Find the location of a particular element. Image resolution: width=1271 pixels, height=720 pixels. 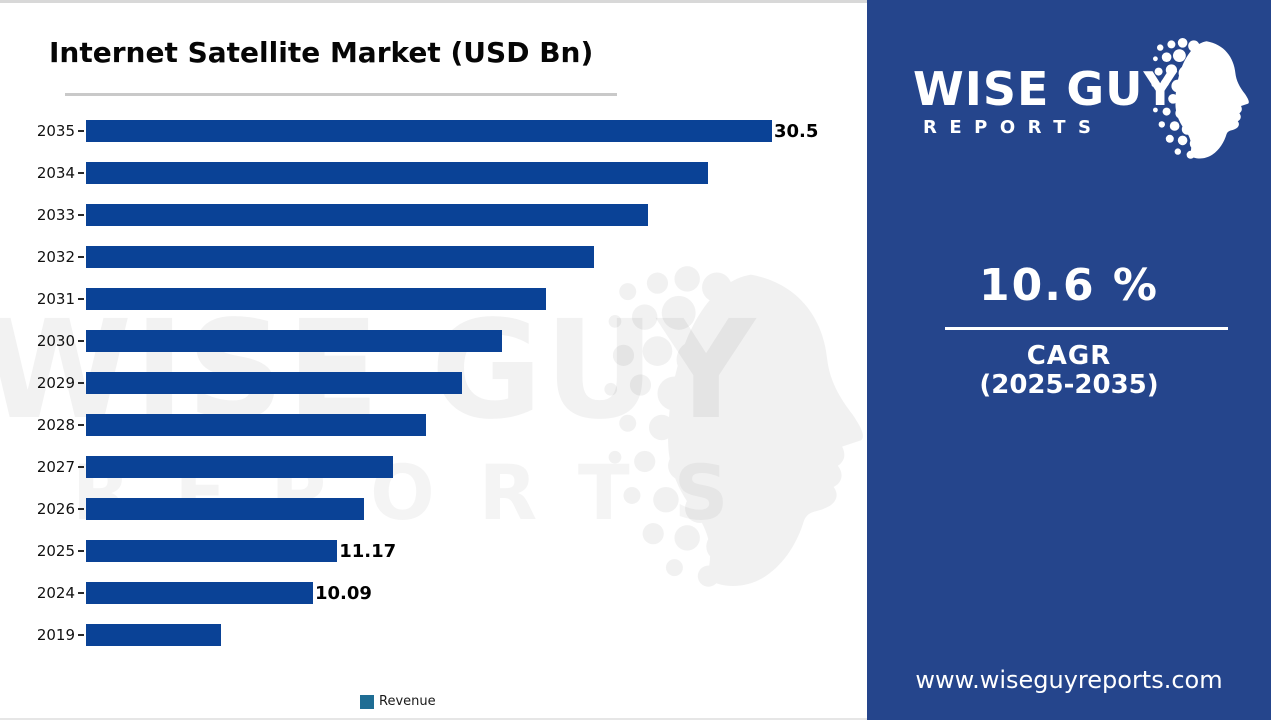

revenue-bar-2030 is located at coordinates (294, 341).